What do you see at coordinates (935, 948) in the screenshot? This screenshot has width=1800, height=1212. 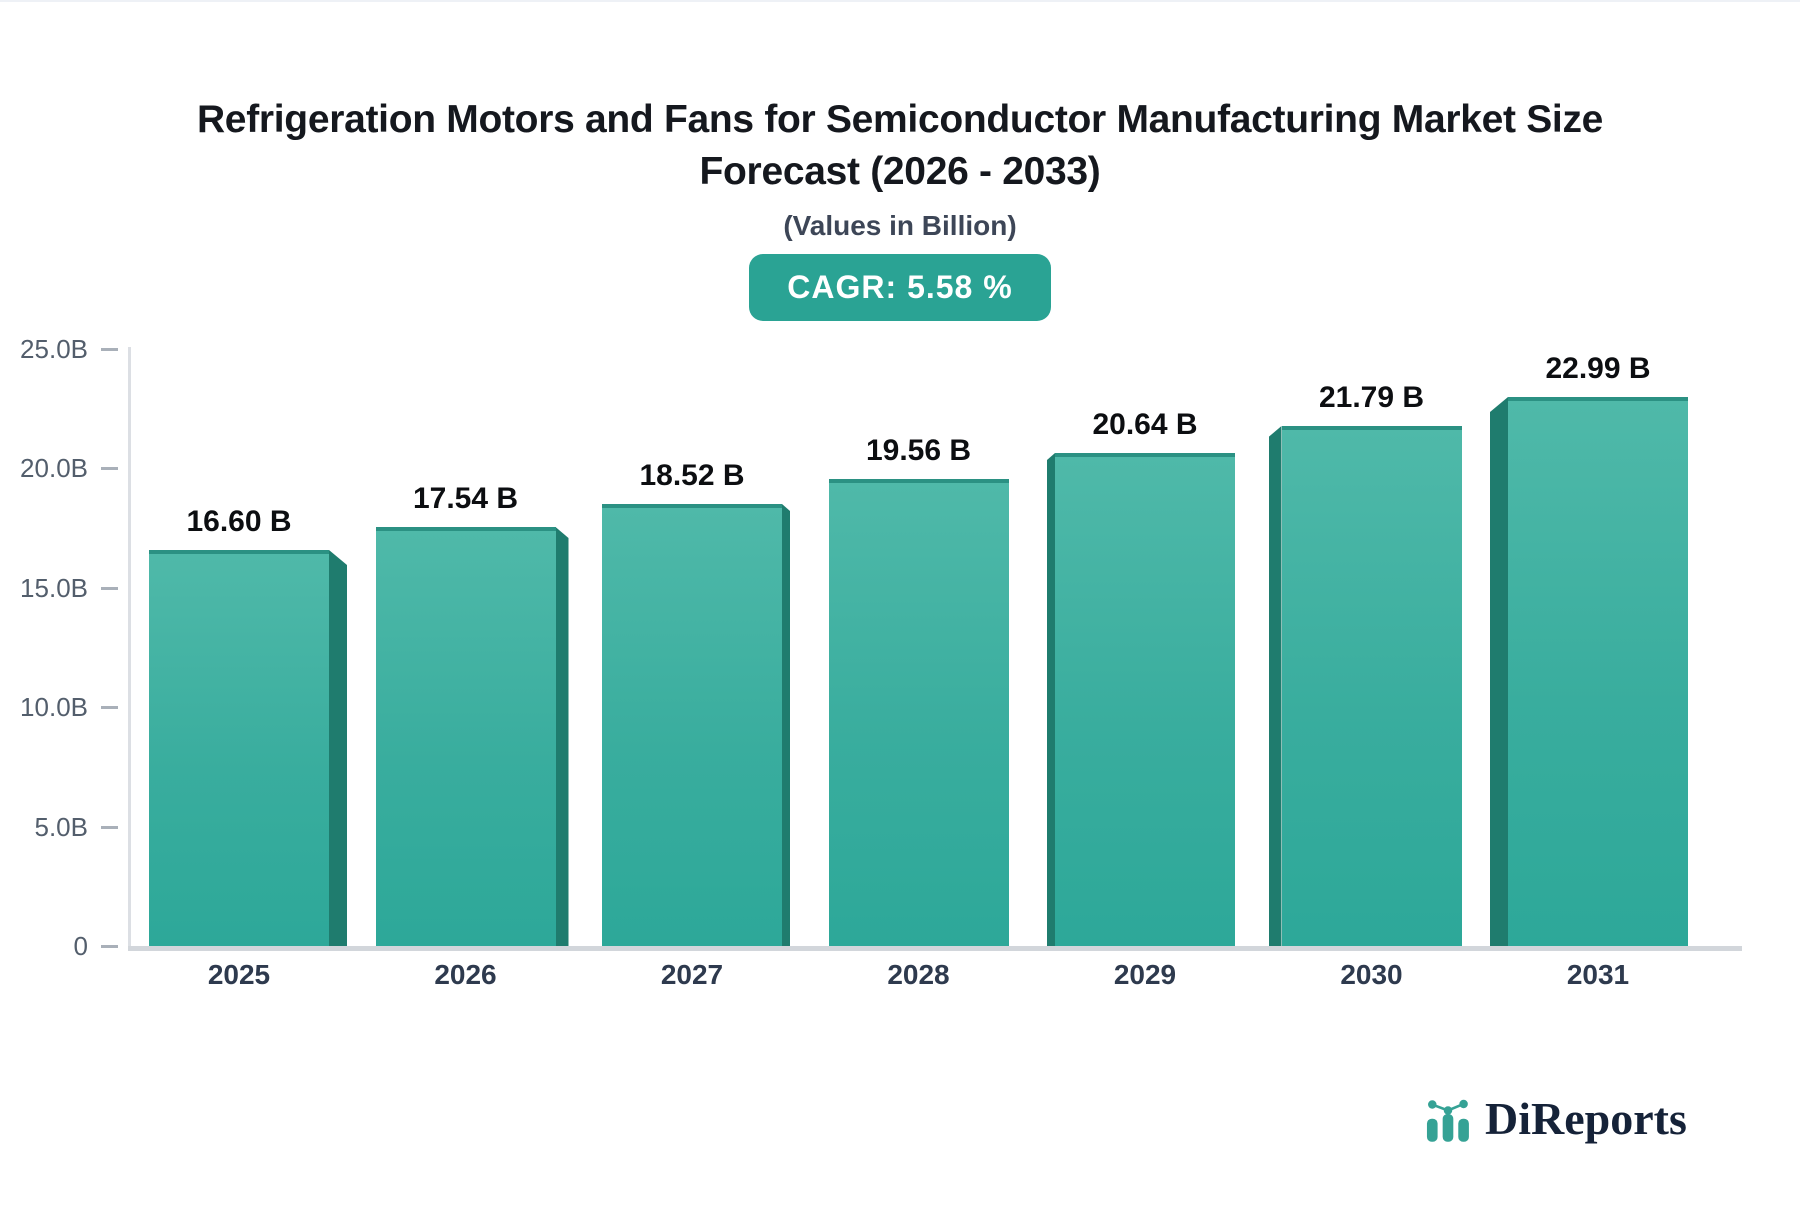 I see `x-axis-line` at bounding box center [935, 948].